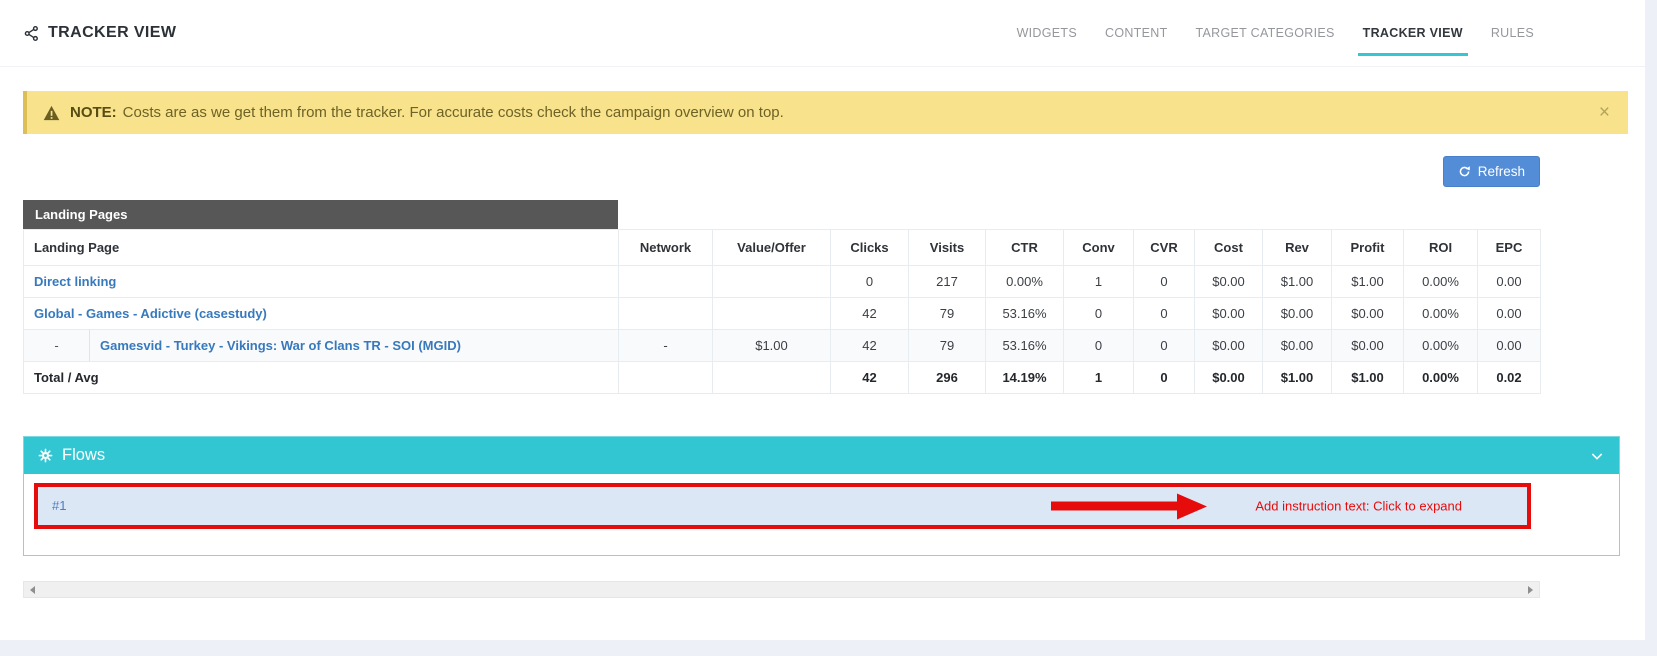 The image size is (1657, 656). What do you see at coordinates (1046, 33) in the screenshot?
I see `tab-widgets: WIDGETS` at bounding box center [1046, 33].